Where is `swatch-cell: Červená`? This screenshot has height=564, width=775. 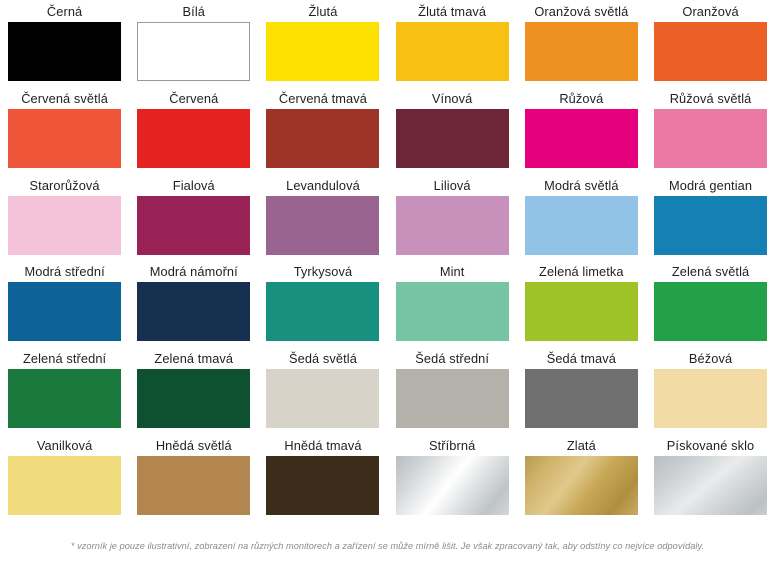
swatch-cell: Červená is located at coordinates (193, 130).